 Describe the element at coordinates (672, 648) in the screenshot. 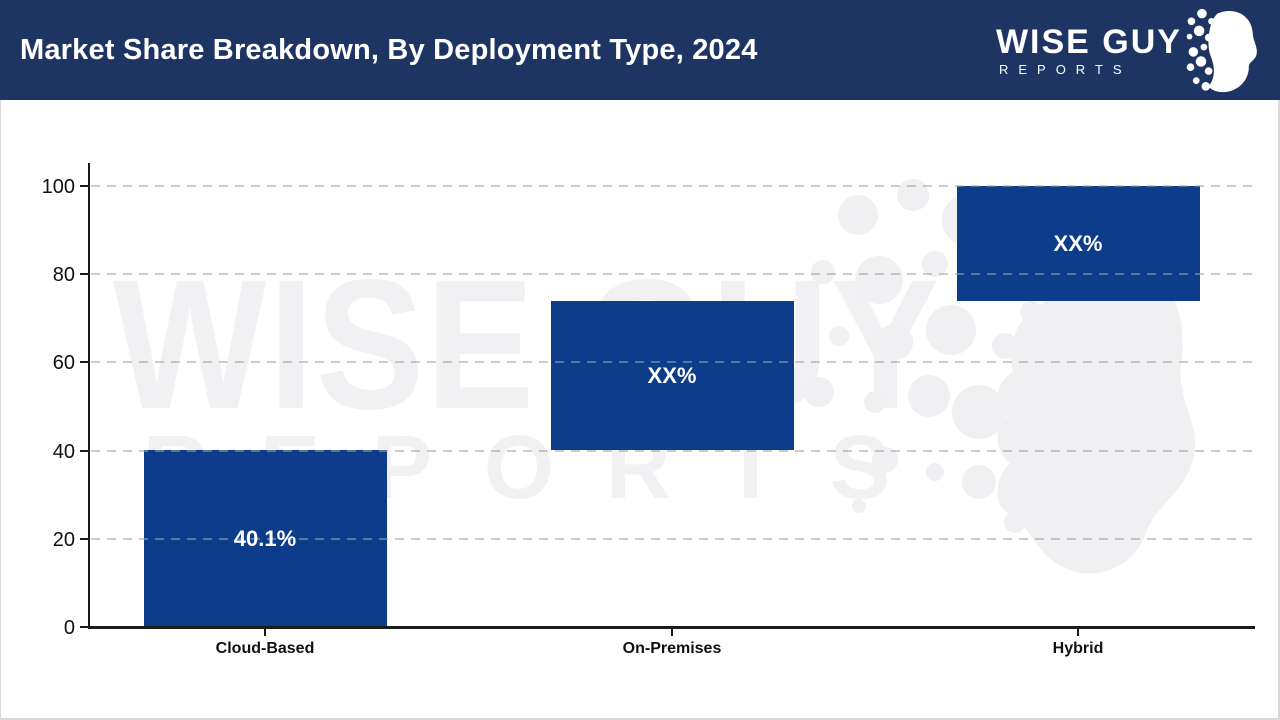

I see `x-axis-label: On-Premises` at that location.